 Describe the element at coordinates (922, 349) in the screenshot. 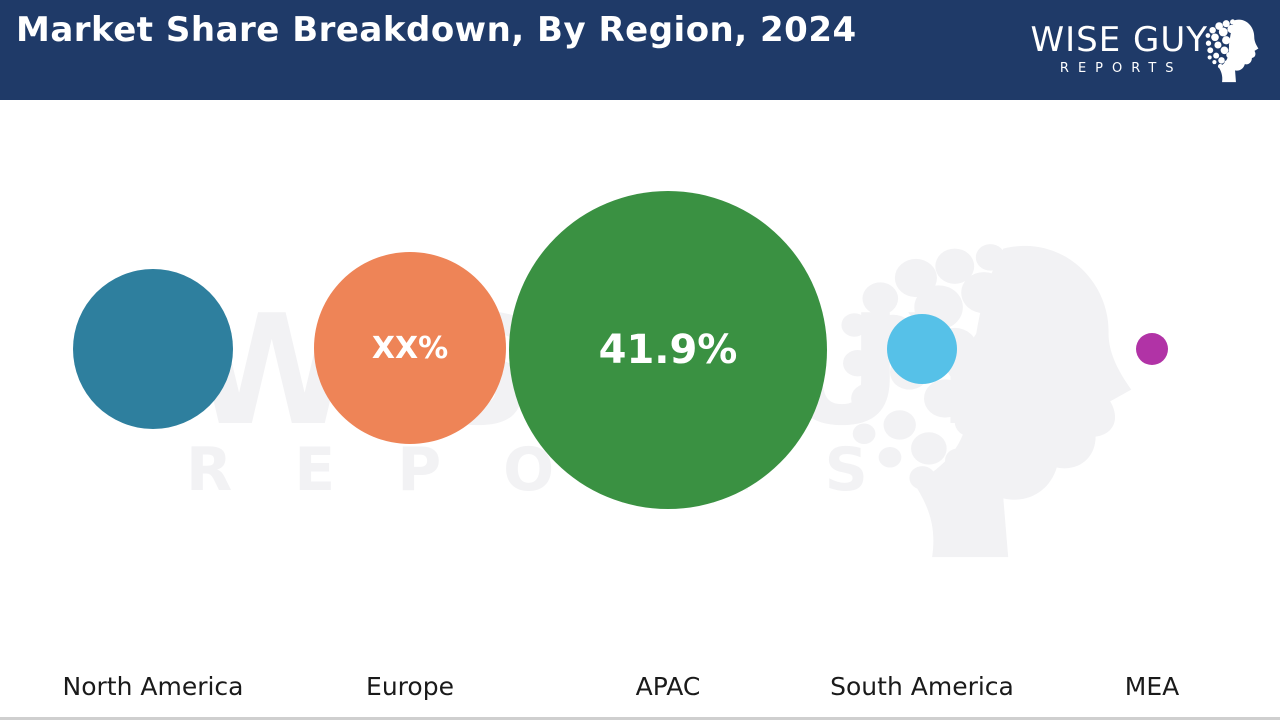

I see `bubble-south-america` at that location.